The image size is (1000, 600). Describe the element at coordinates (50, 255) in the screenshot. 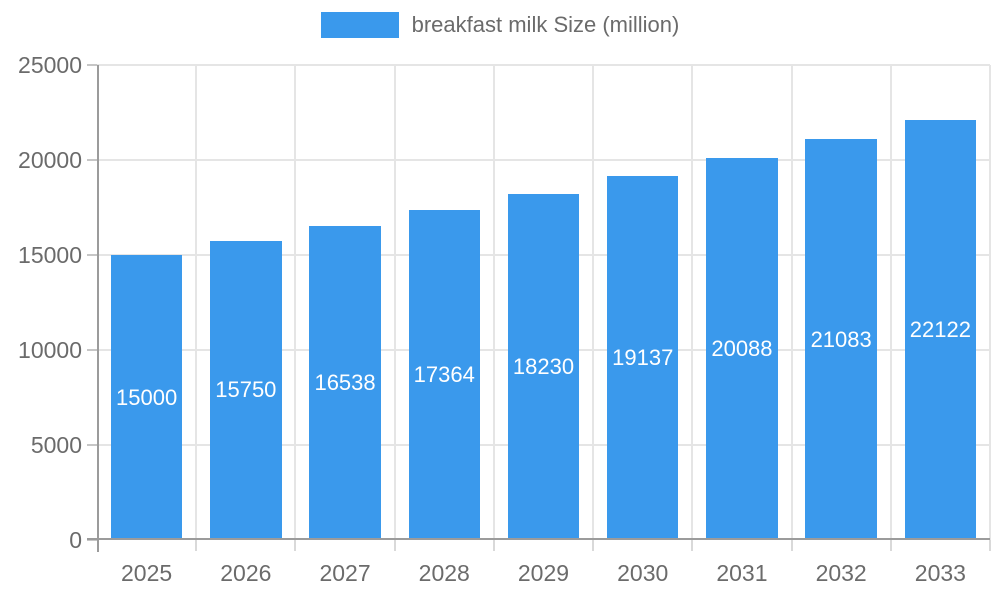

I see `y-axis-label: 15000` at that location.